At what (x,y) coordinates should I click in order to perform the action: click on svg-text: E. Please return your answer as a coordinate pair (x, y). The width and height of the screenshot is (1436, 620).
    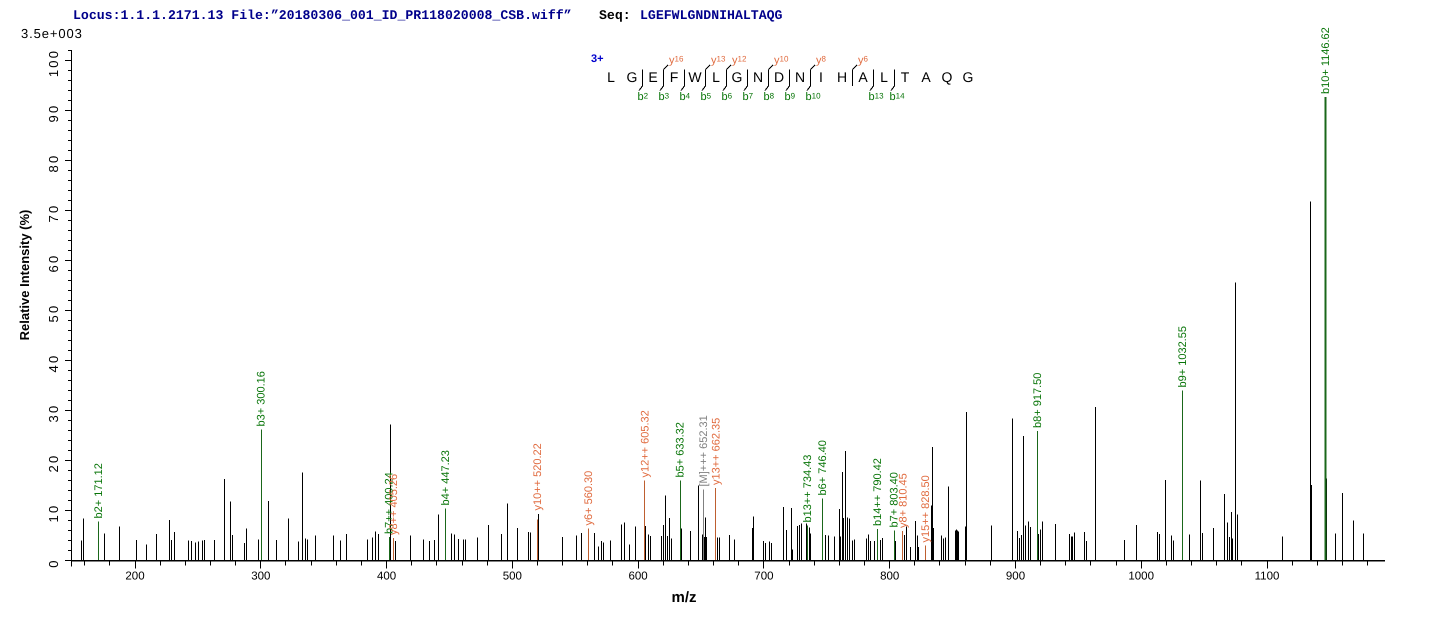
    Looking at the image, I should click on (652, 77).